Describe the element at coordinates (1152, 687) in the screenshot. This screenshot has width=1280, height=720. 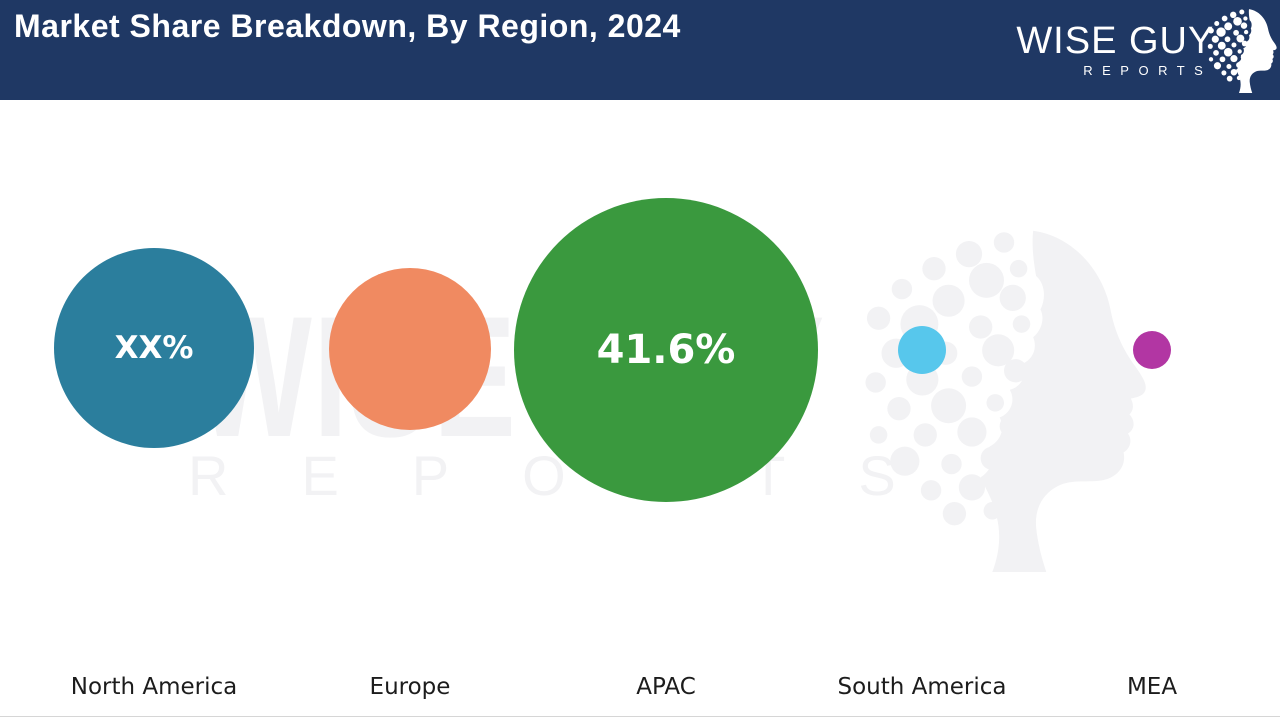
I see `category-label-mea: MEA` at that location.